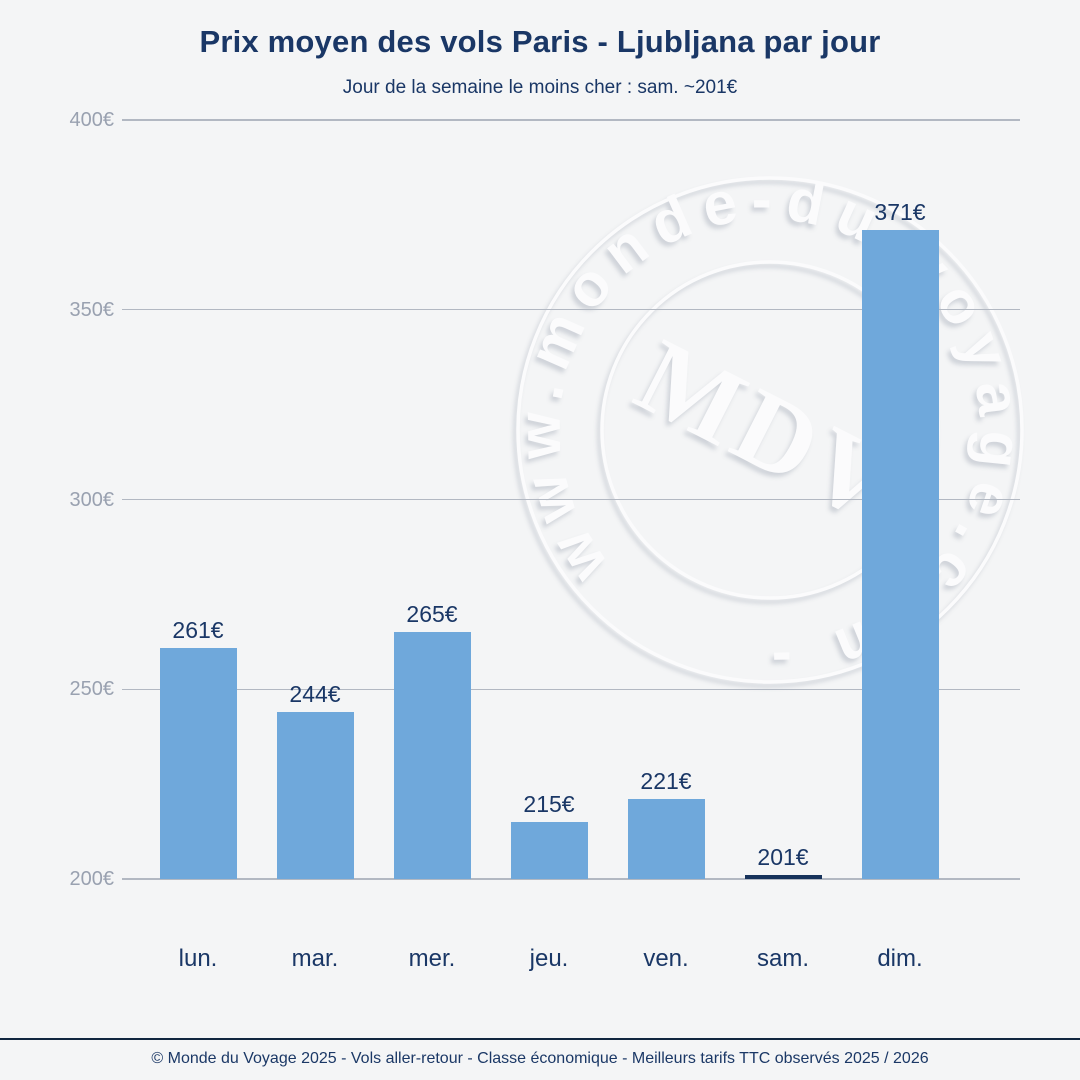  What do you see at coordinates (315, 694) in the screenshot?
I see `bar-value-label: 244€` at bounding box center [315, 694].